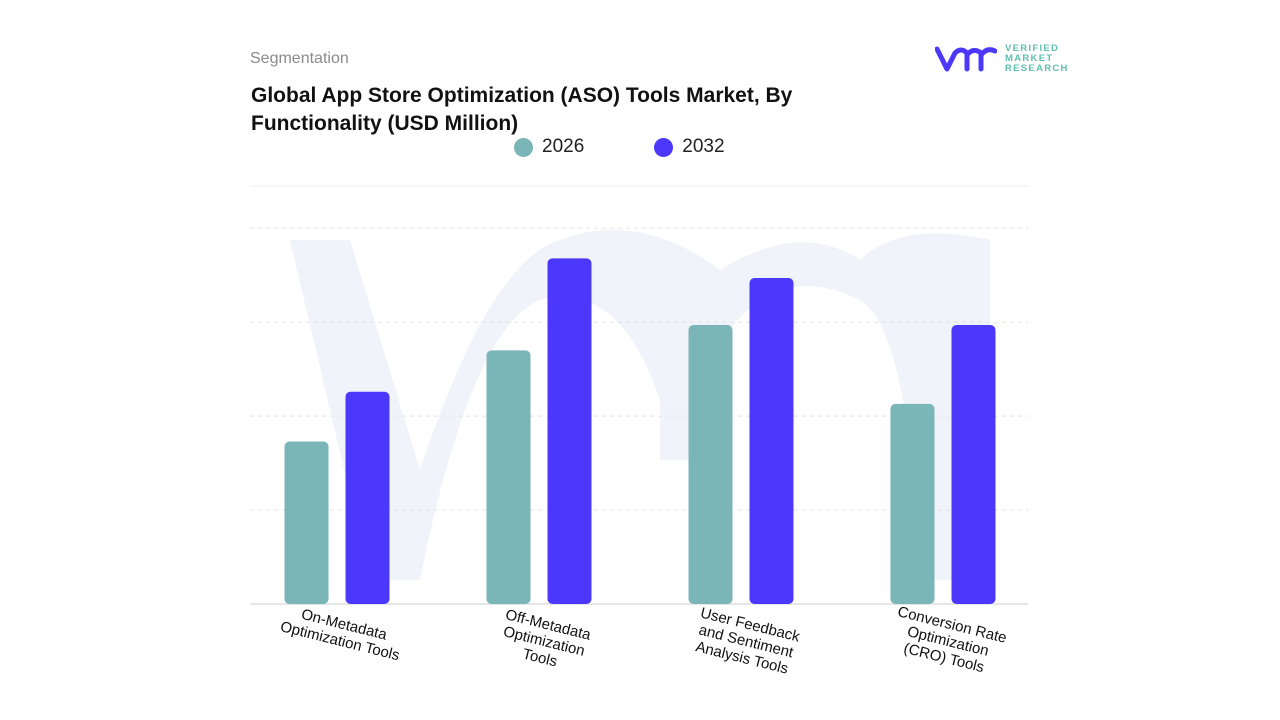 This screenshot has height=720, width=1280. Describe the element at coordinates (664, 147) in the screenshot. I see `legend-swatch-2032` at that location.